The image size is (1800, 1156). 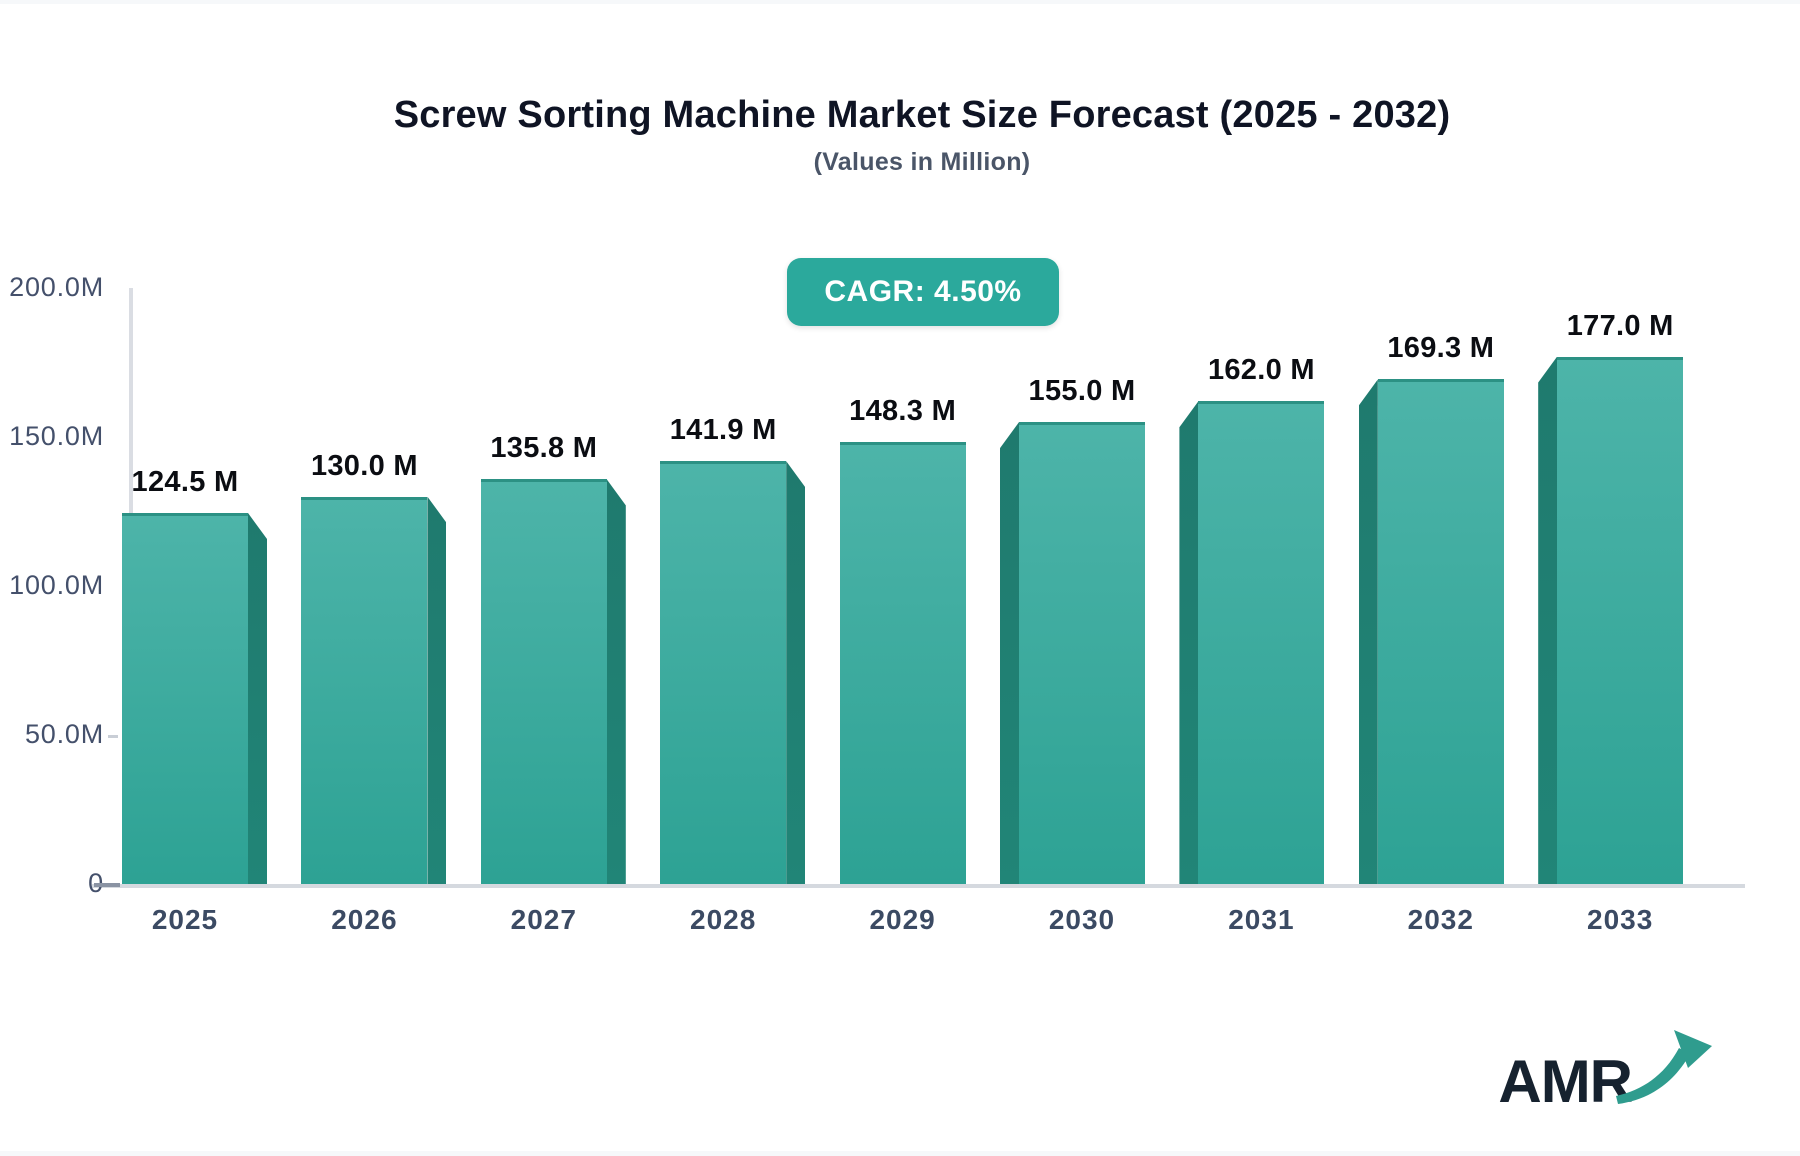 I want to click on bar-value-label: 130.0 M, so click(x=364, y=465).